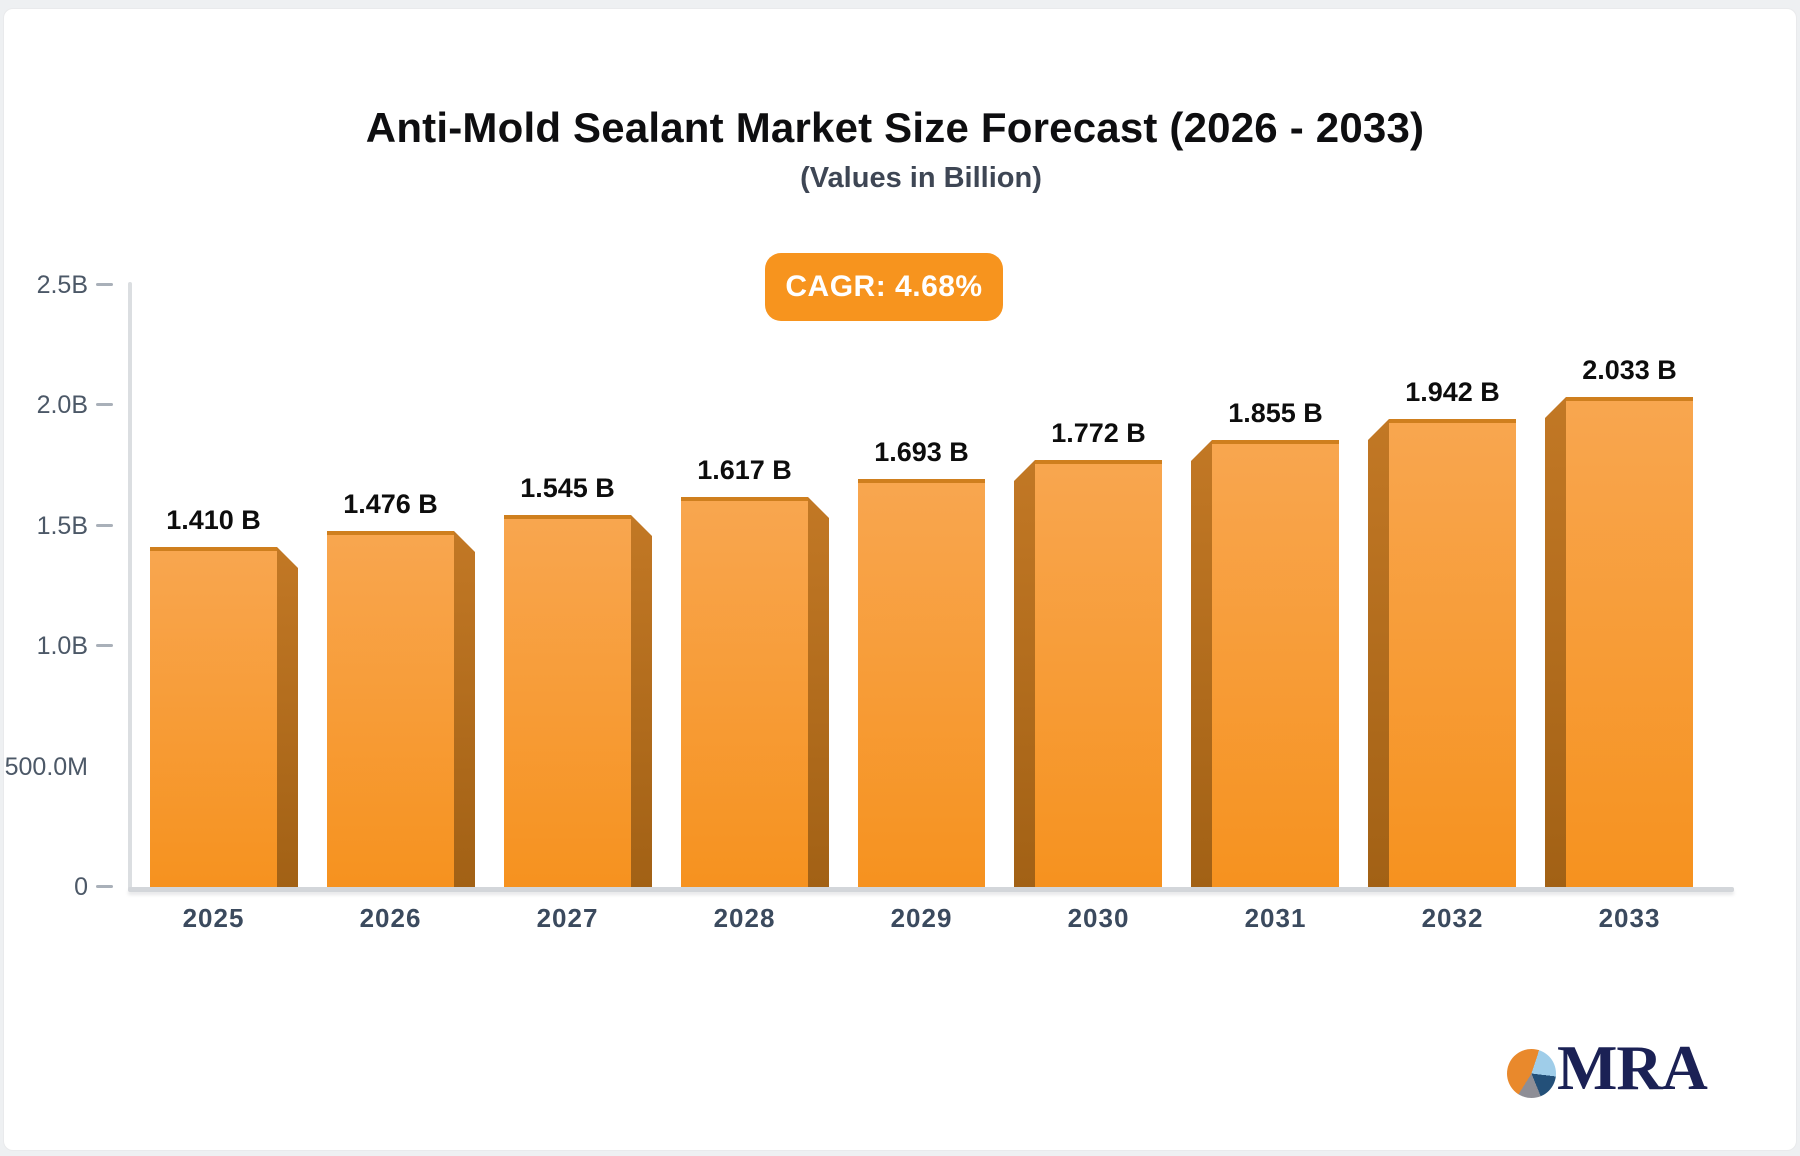 The width and height of the screenshot is (1800, 1156). What do you see at coordinates (1452, 392) in the screenshot?
I see `bar-value-label: 1.942 B` at bounding box center [1452, 392].